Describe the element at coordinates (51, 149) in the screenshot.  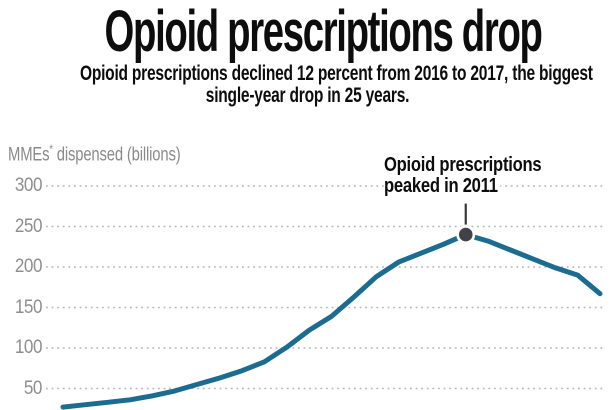
I see `y-axis-title-asterisk: *` at that location.